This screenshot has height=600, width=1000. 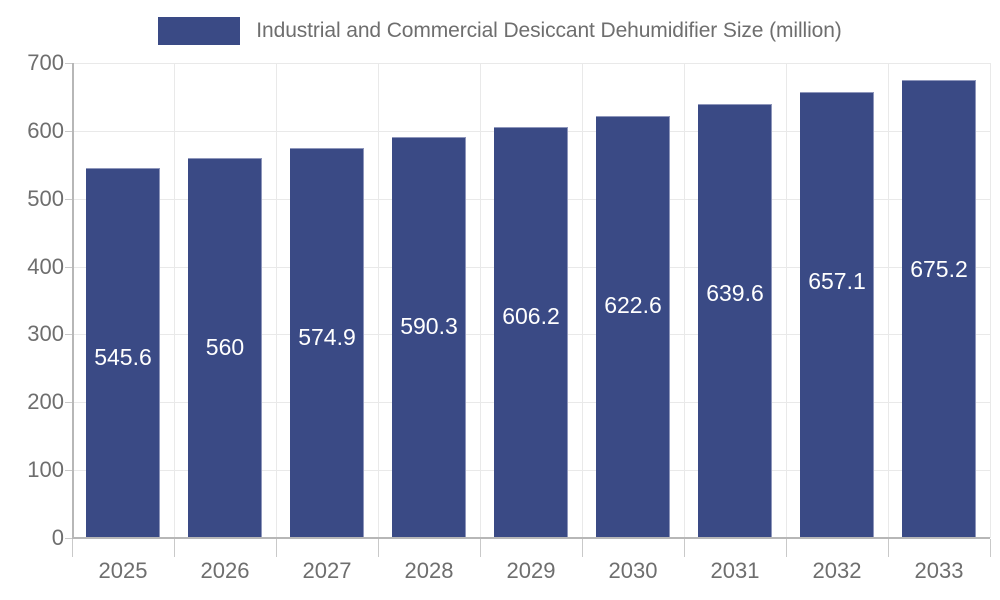 What do you see at coordinates (45, 266) in the screenshot?
I see `y-axis-tick-label: 400` at bounding box center [45, 266].